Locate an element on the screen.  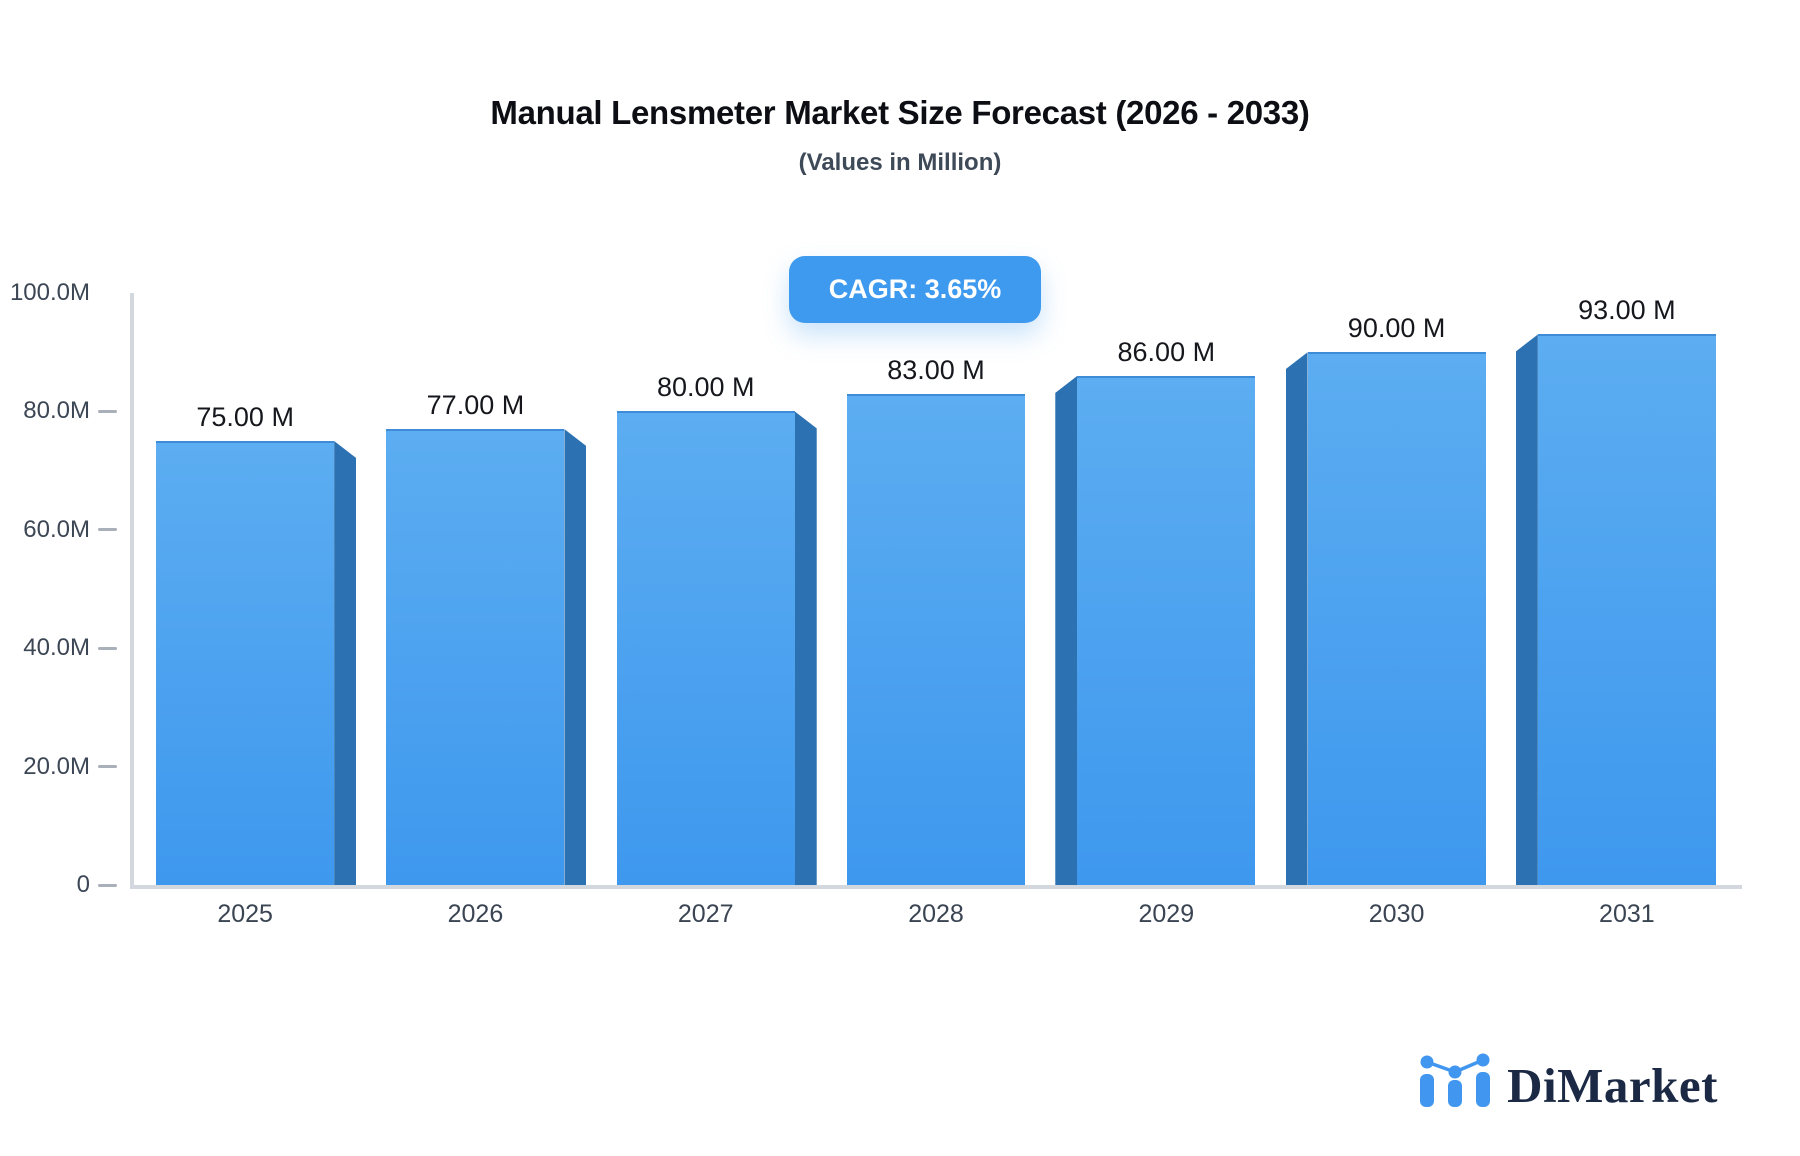
bar-2025 is located at coordinates (245, 663).